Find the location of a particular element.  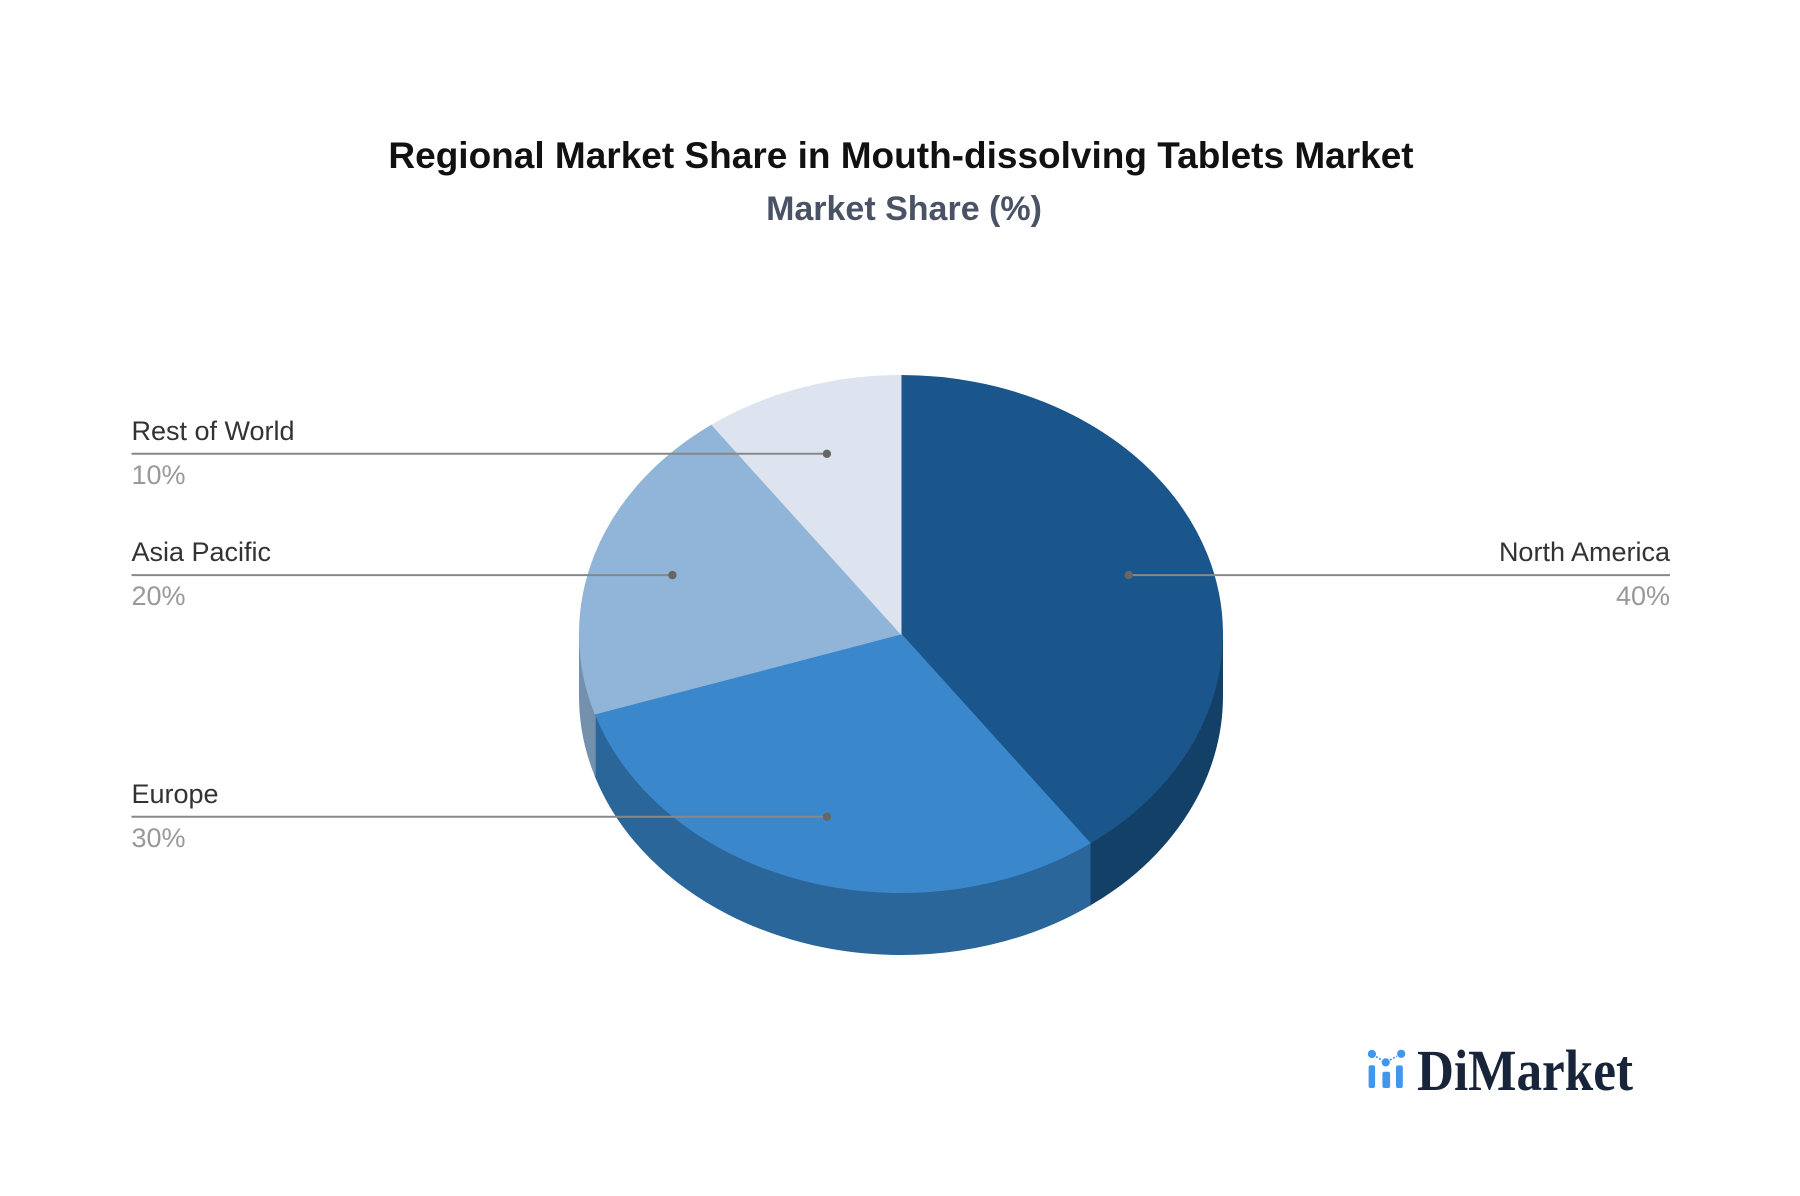

svg-text: 20% is located at coordinates (159, 596).